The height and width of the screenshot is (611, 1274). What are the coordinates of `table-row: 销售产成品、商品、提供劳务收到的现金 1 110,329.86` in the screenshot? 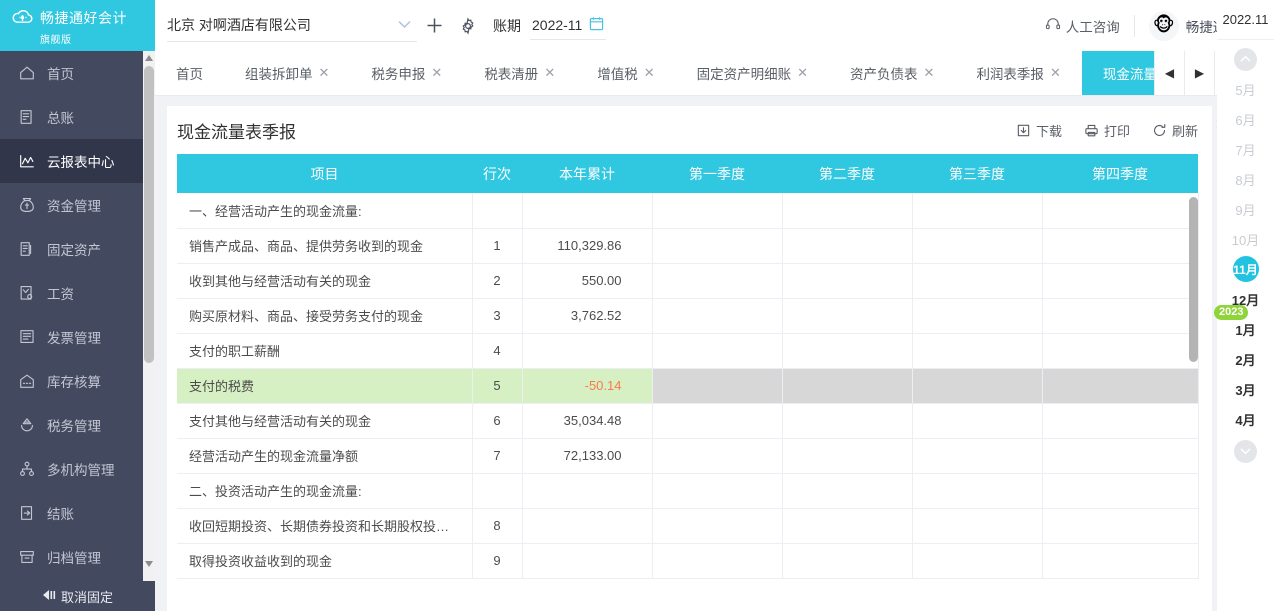 It's located at (688, 246).